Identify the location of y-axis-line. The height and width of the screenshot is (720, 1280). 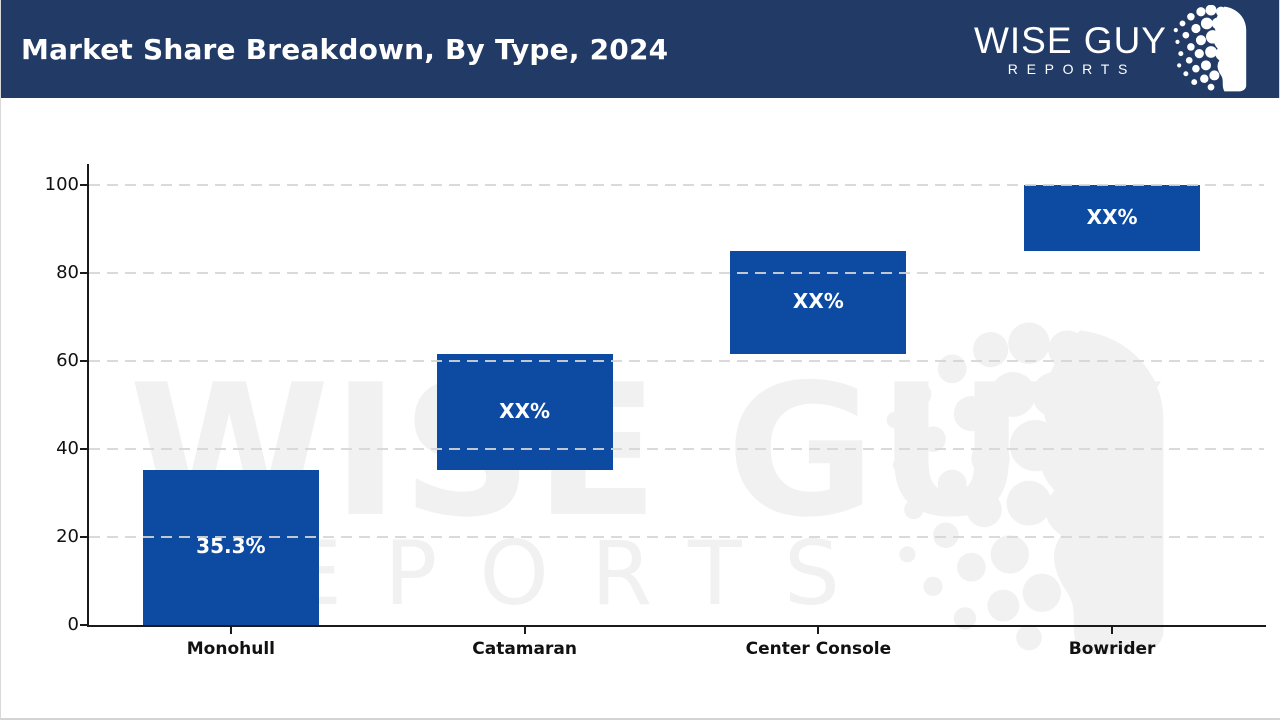
(88, 395).